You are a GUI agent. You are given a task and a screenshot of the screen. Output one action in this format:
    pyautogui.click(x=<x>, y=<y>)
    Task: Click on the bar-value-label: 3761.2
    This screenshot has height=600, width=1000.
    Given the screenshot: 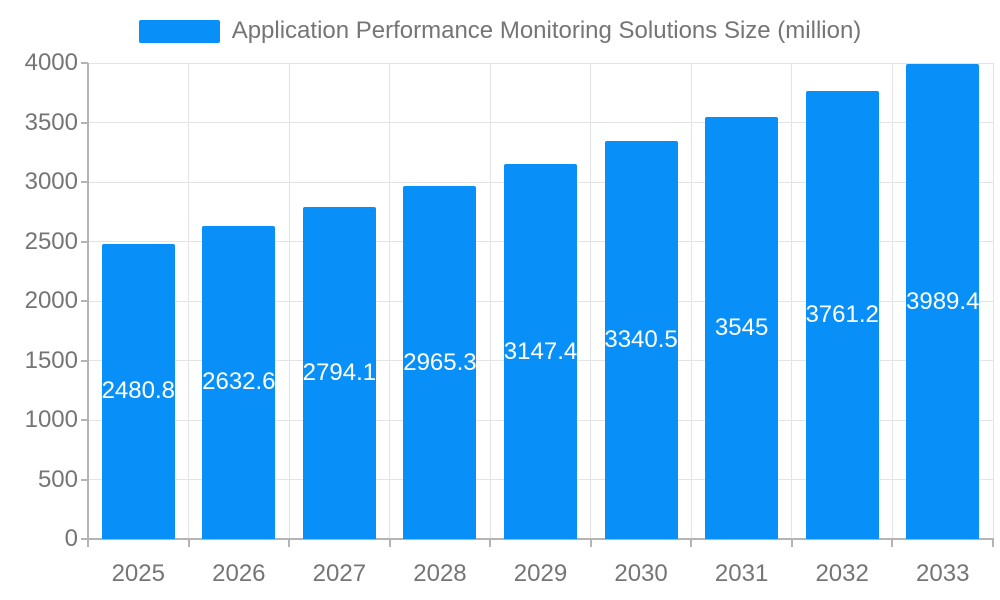 What is the action you would take?
    pyautogui.click(x=842, y=315)
    